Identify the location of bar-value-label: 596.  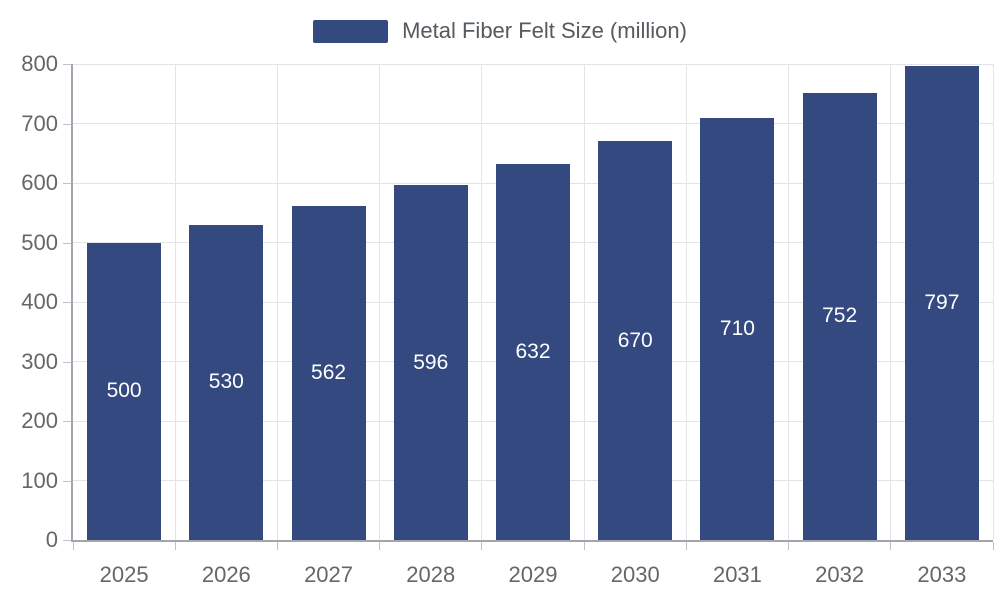
(431, 362).